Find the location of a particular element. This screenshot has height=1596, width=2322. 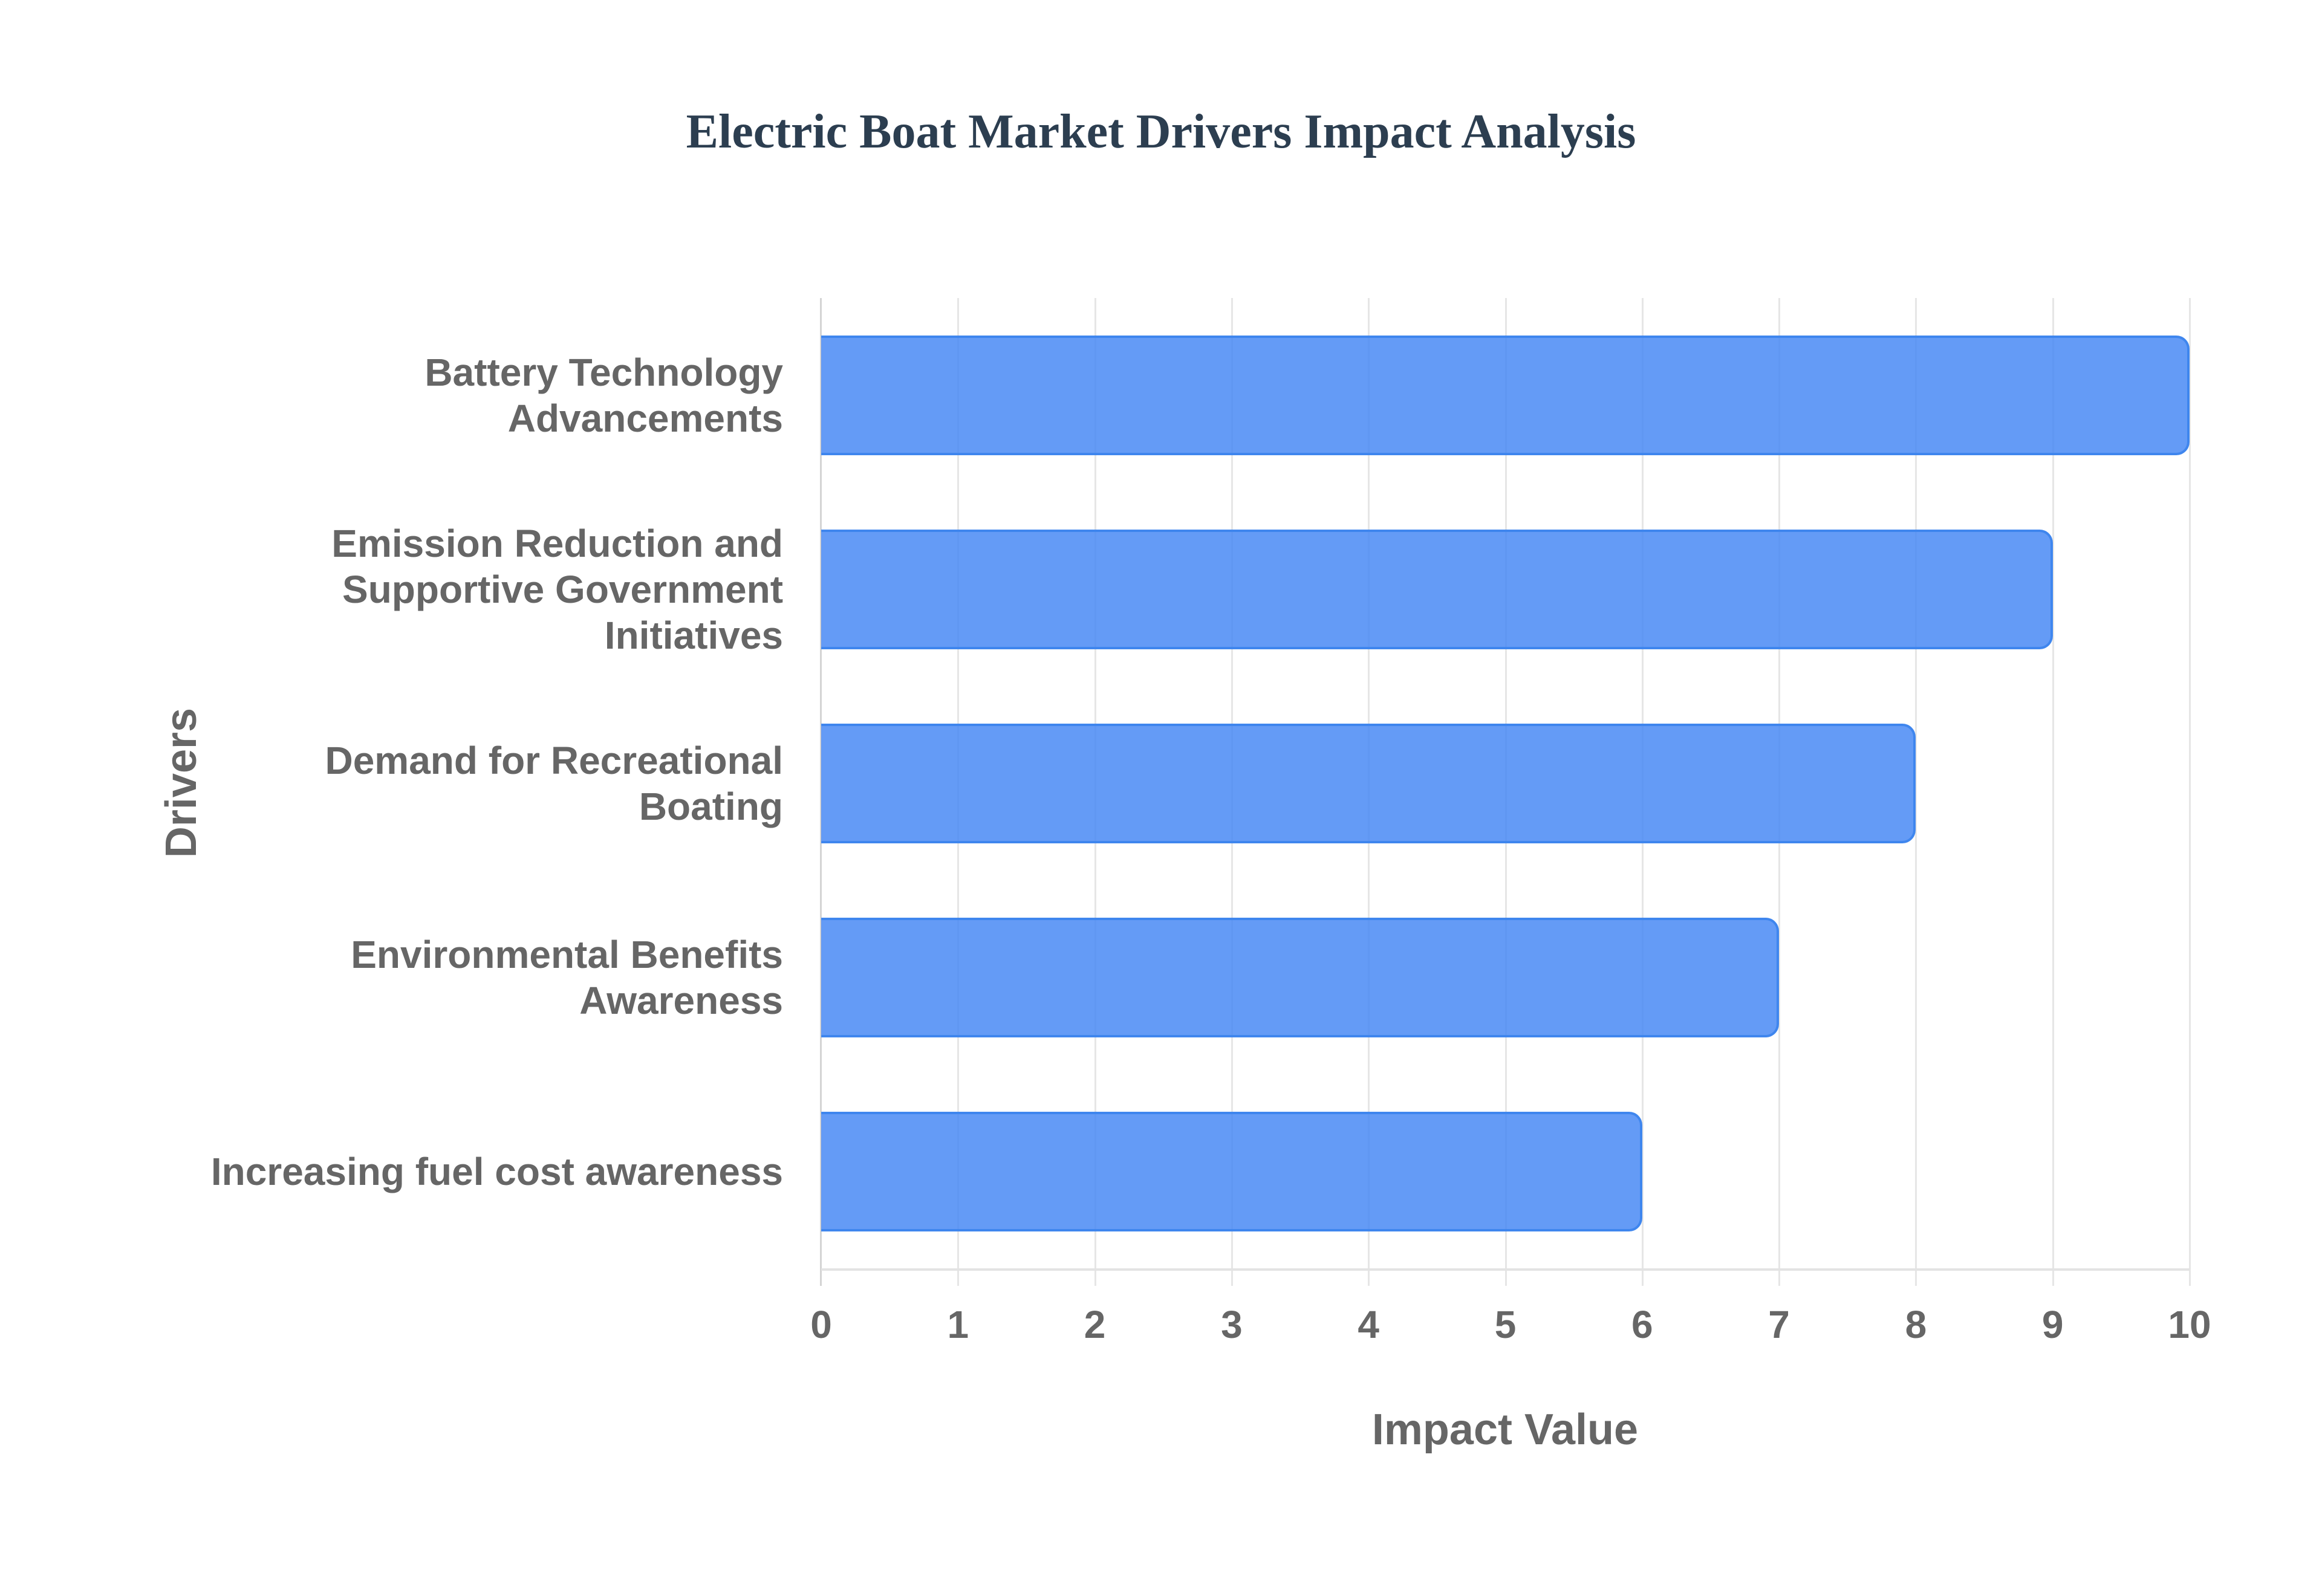

x-tick-label: 2 is located at coordinates (1095, 1324).